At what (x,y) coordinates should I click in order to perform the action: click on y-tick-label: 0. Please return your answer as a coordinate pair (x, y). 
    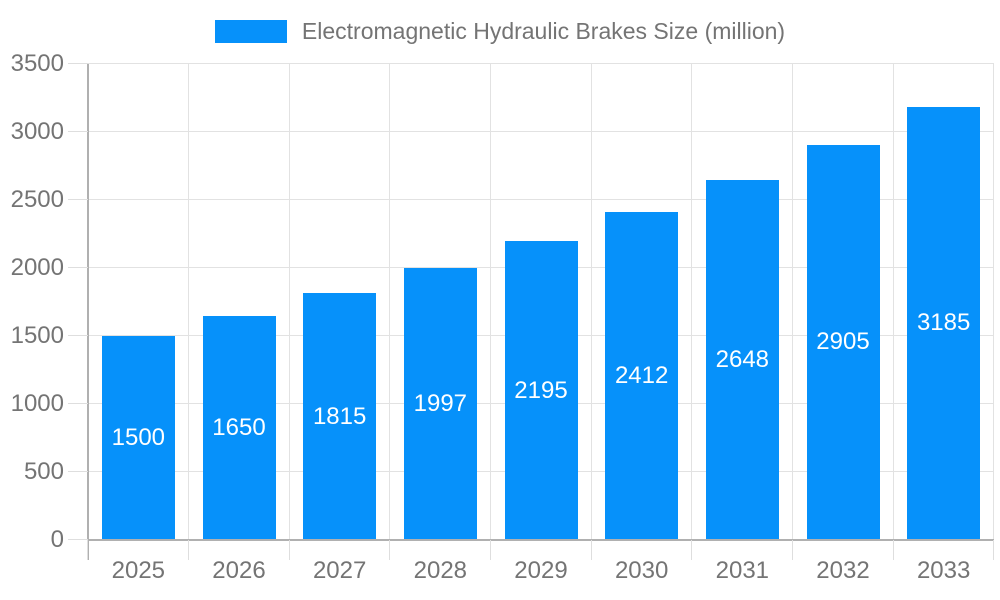
    Looking at the image, I should click on (57, 539).